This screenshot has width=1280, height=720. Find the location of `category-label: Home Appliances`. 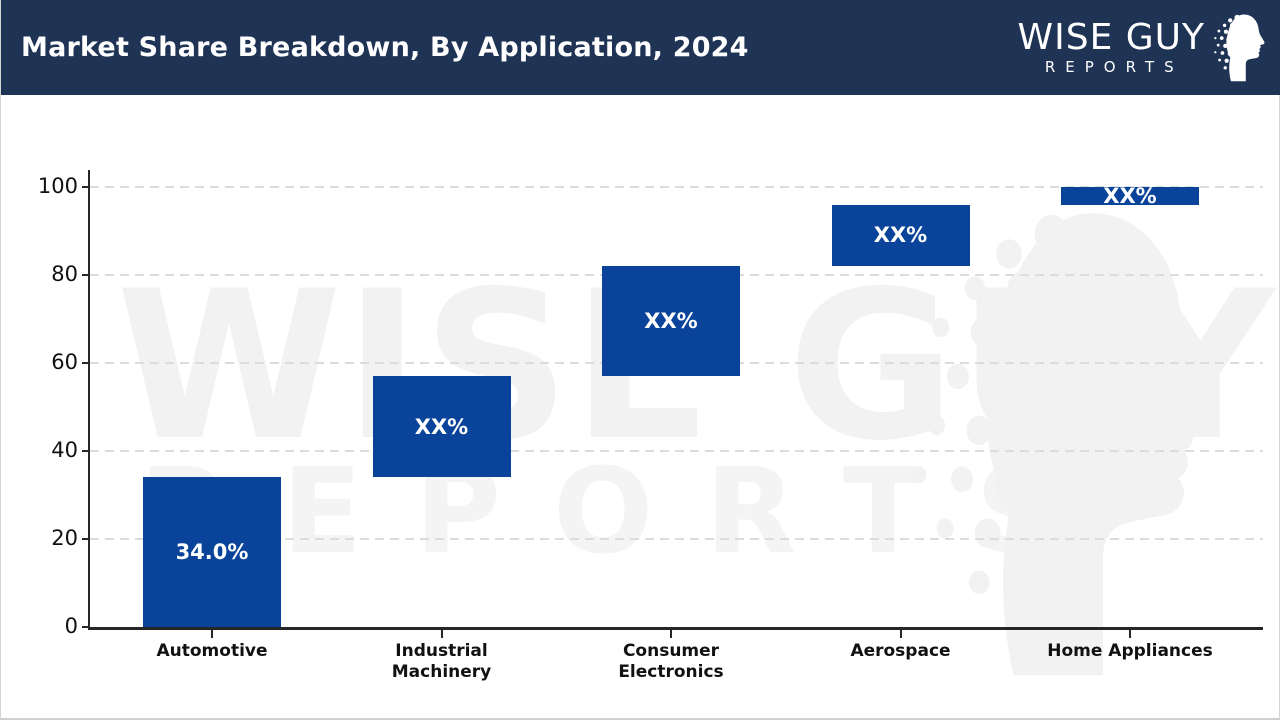

category-label: Home Appliances is located at coordinates (1130, 651).